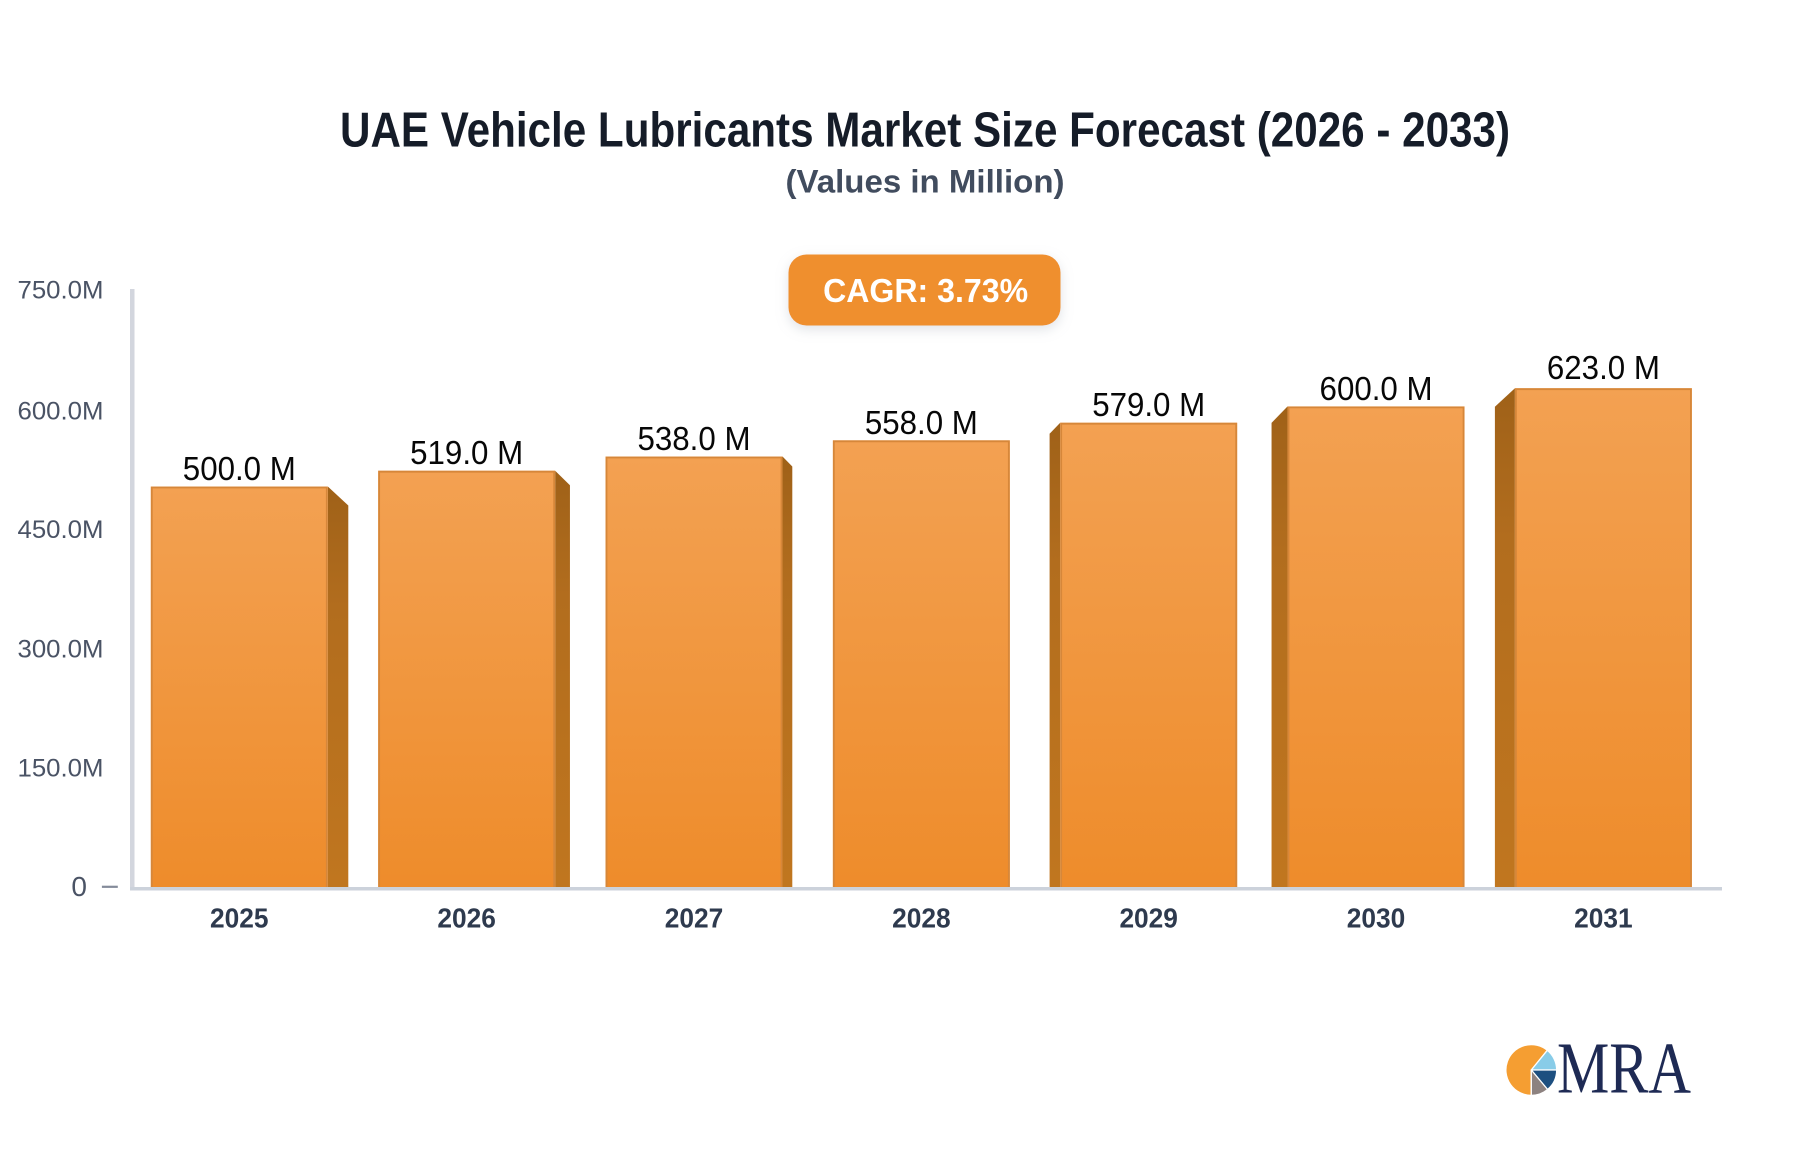  What do you see at coordinates (1603, 918) in the screenshot?
I see `svg-text: 2031` at bounding box center [1603, 918].